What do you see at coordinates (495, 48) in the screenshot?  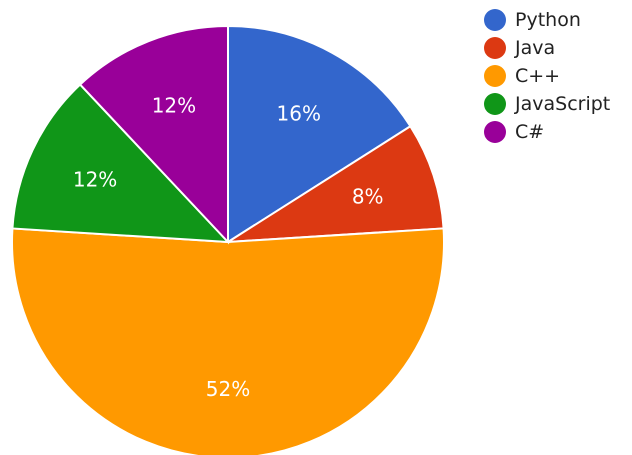 I see `legend-swatch-java` at bounding box center [495, 48].